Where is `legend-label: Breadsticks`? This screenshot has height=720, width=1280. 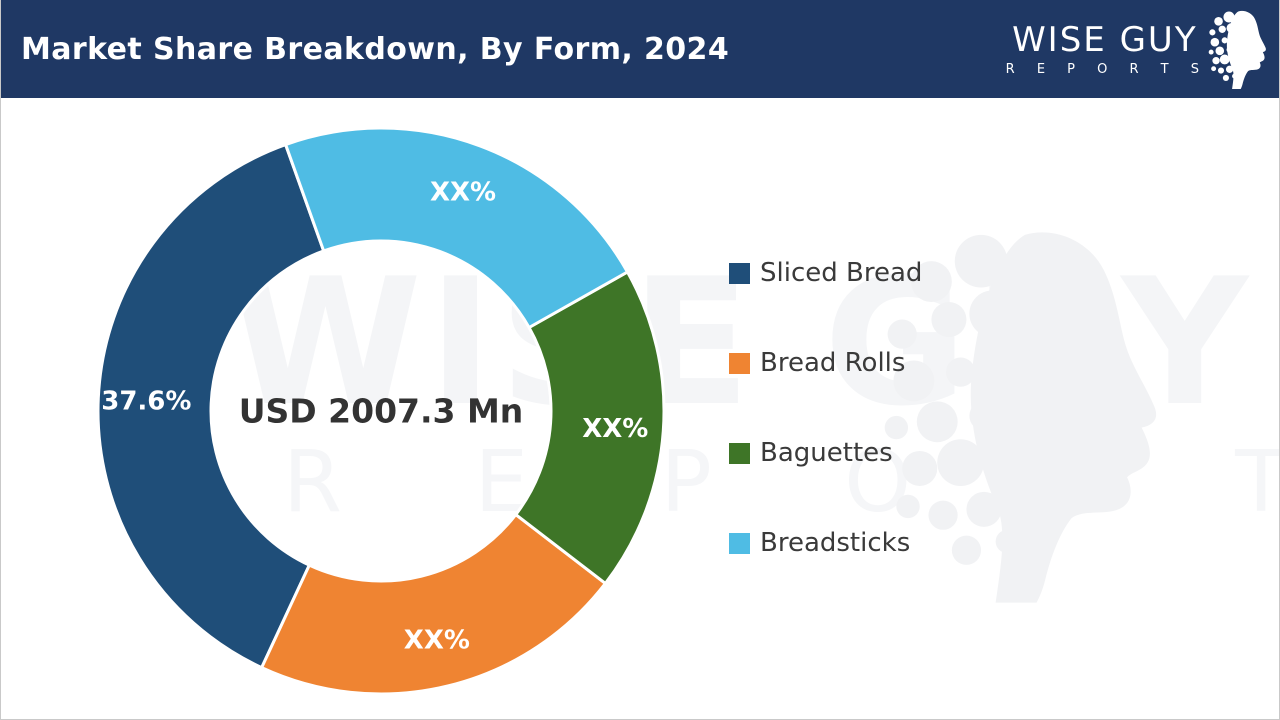 legend-label: Breadsticks is located at coordinates (835, 543).